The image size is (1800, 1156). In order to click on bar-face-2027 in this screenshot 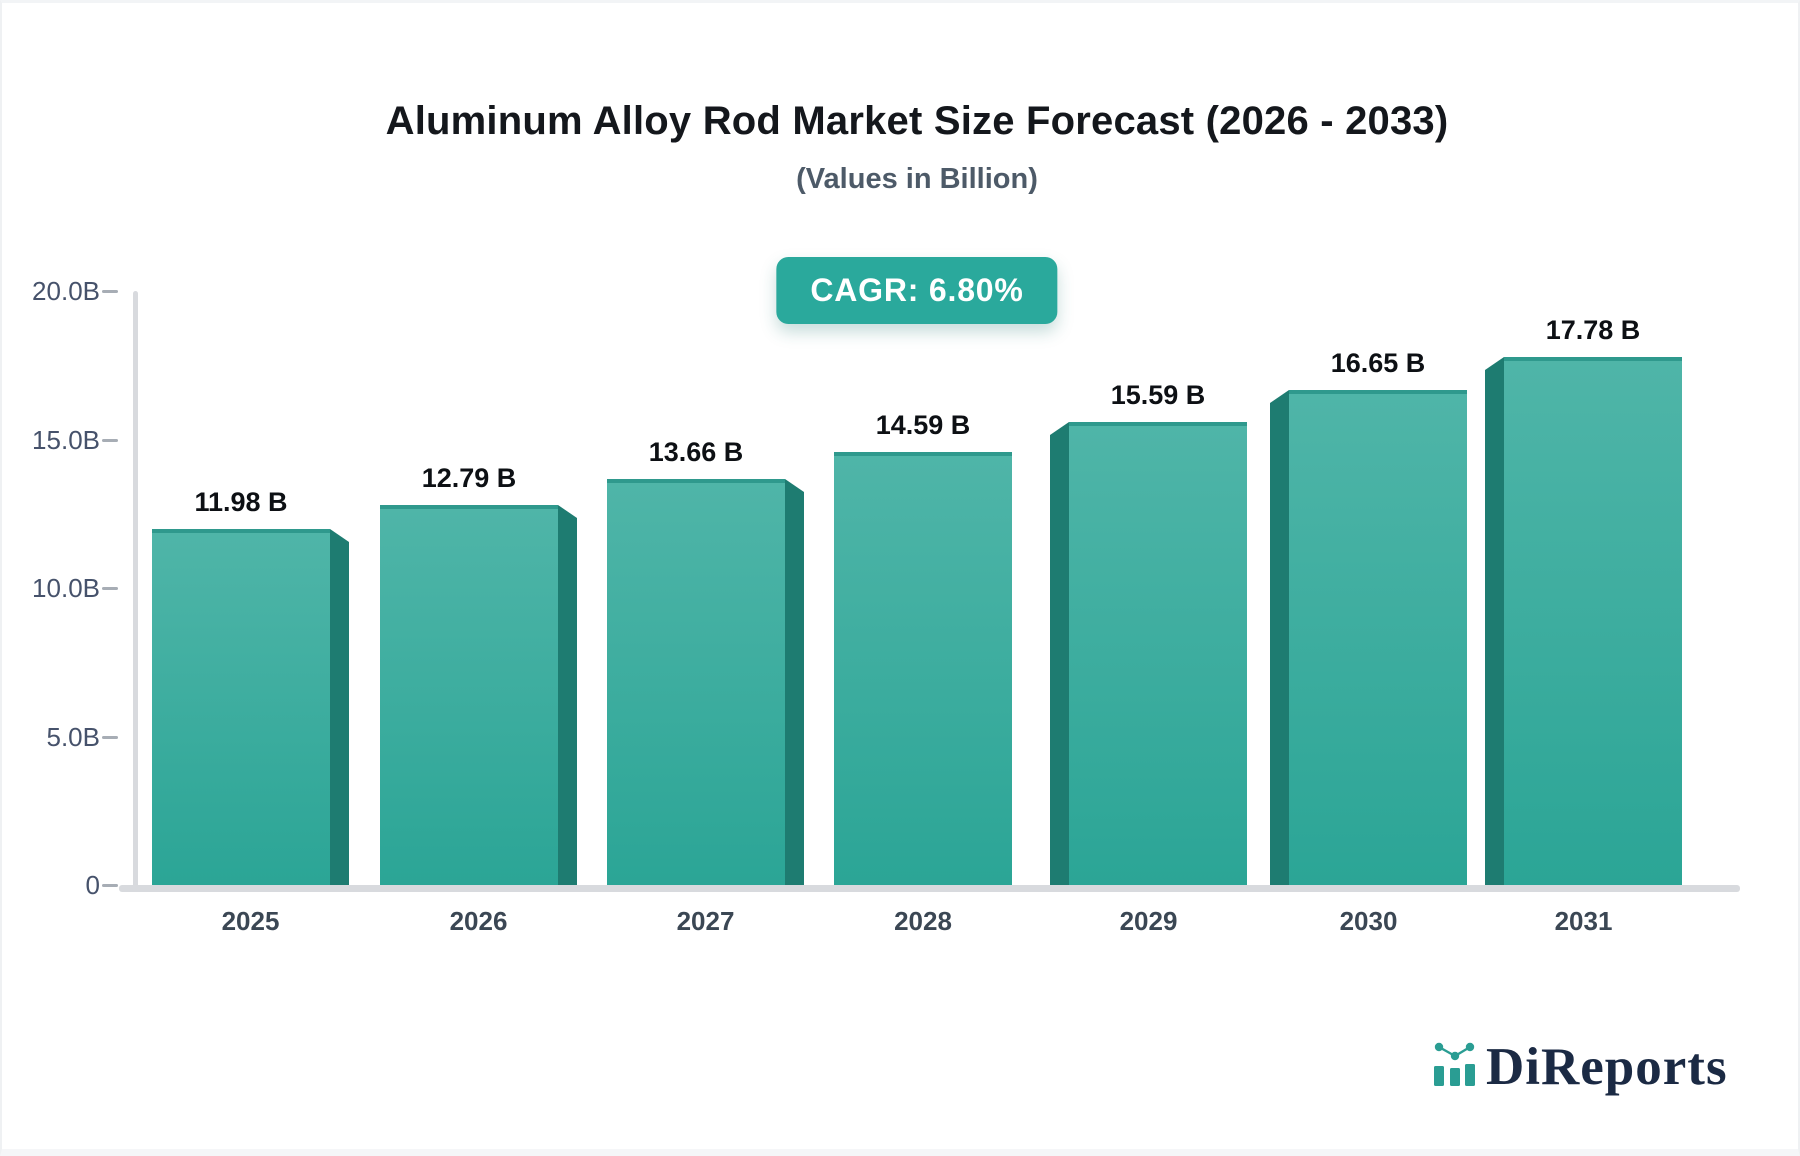, I will do `click(696, 682)`.